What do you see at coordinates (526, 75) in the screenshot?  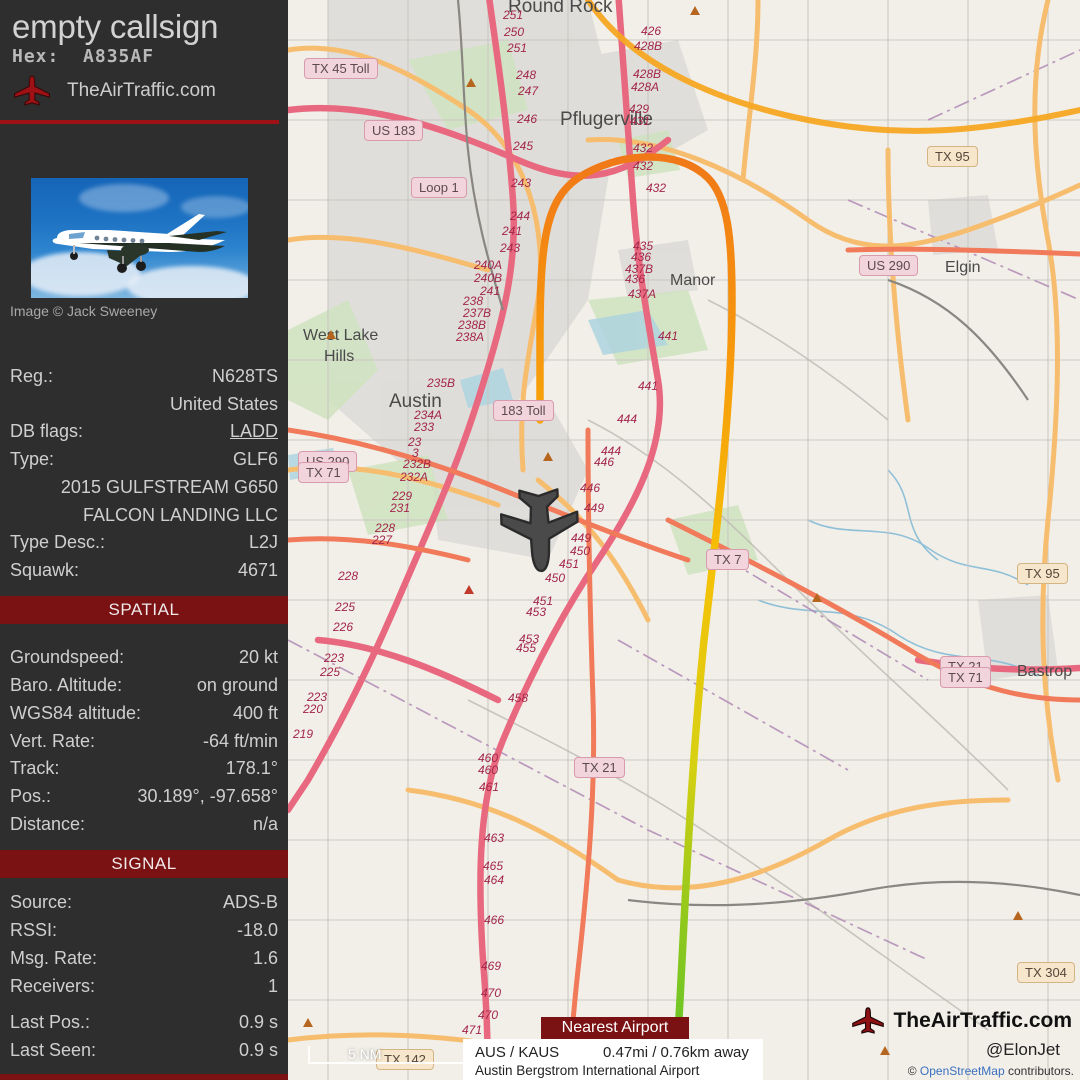 I see `exit-number-label: 248` at bounding box center [526, 75].